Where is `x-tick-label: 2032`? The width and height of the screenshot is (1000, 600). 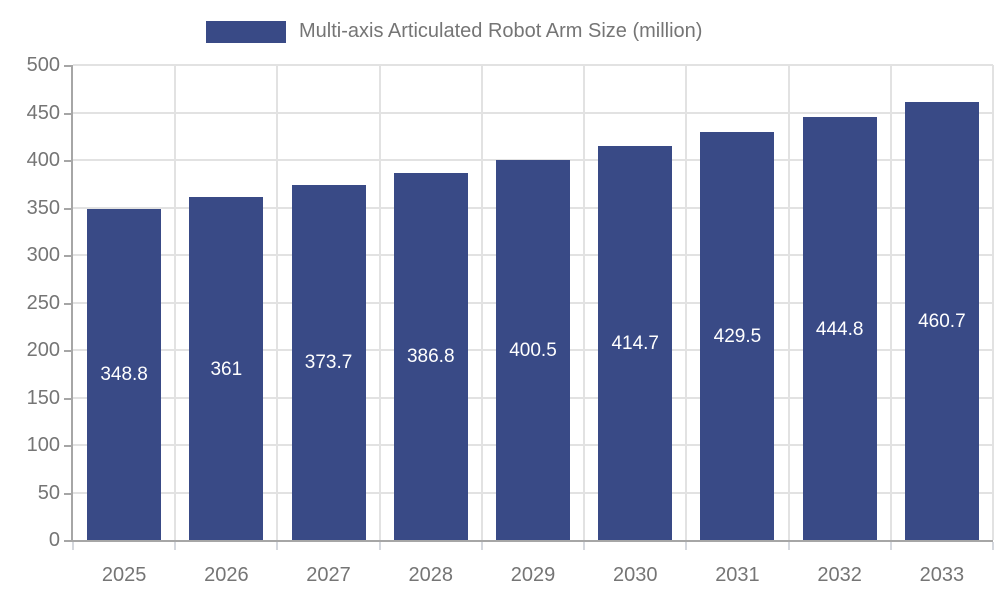 x-tick-label: 2032 is located at coordinates (839, 575).